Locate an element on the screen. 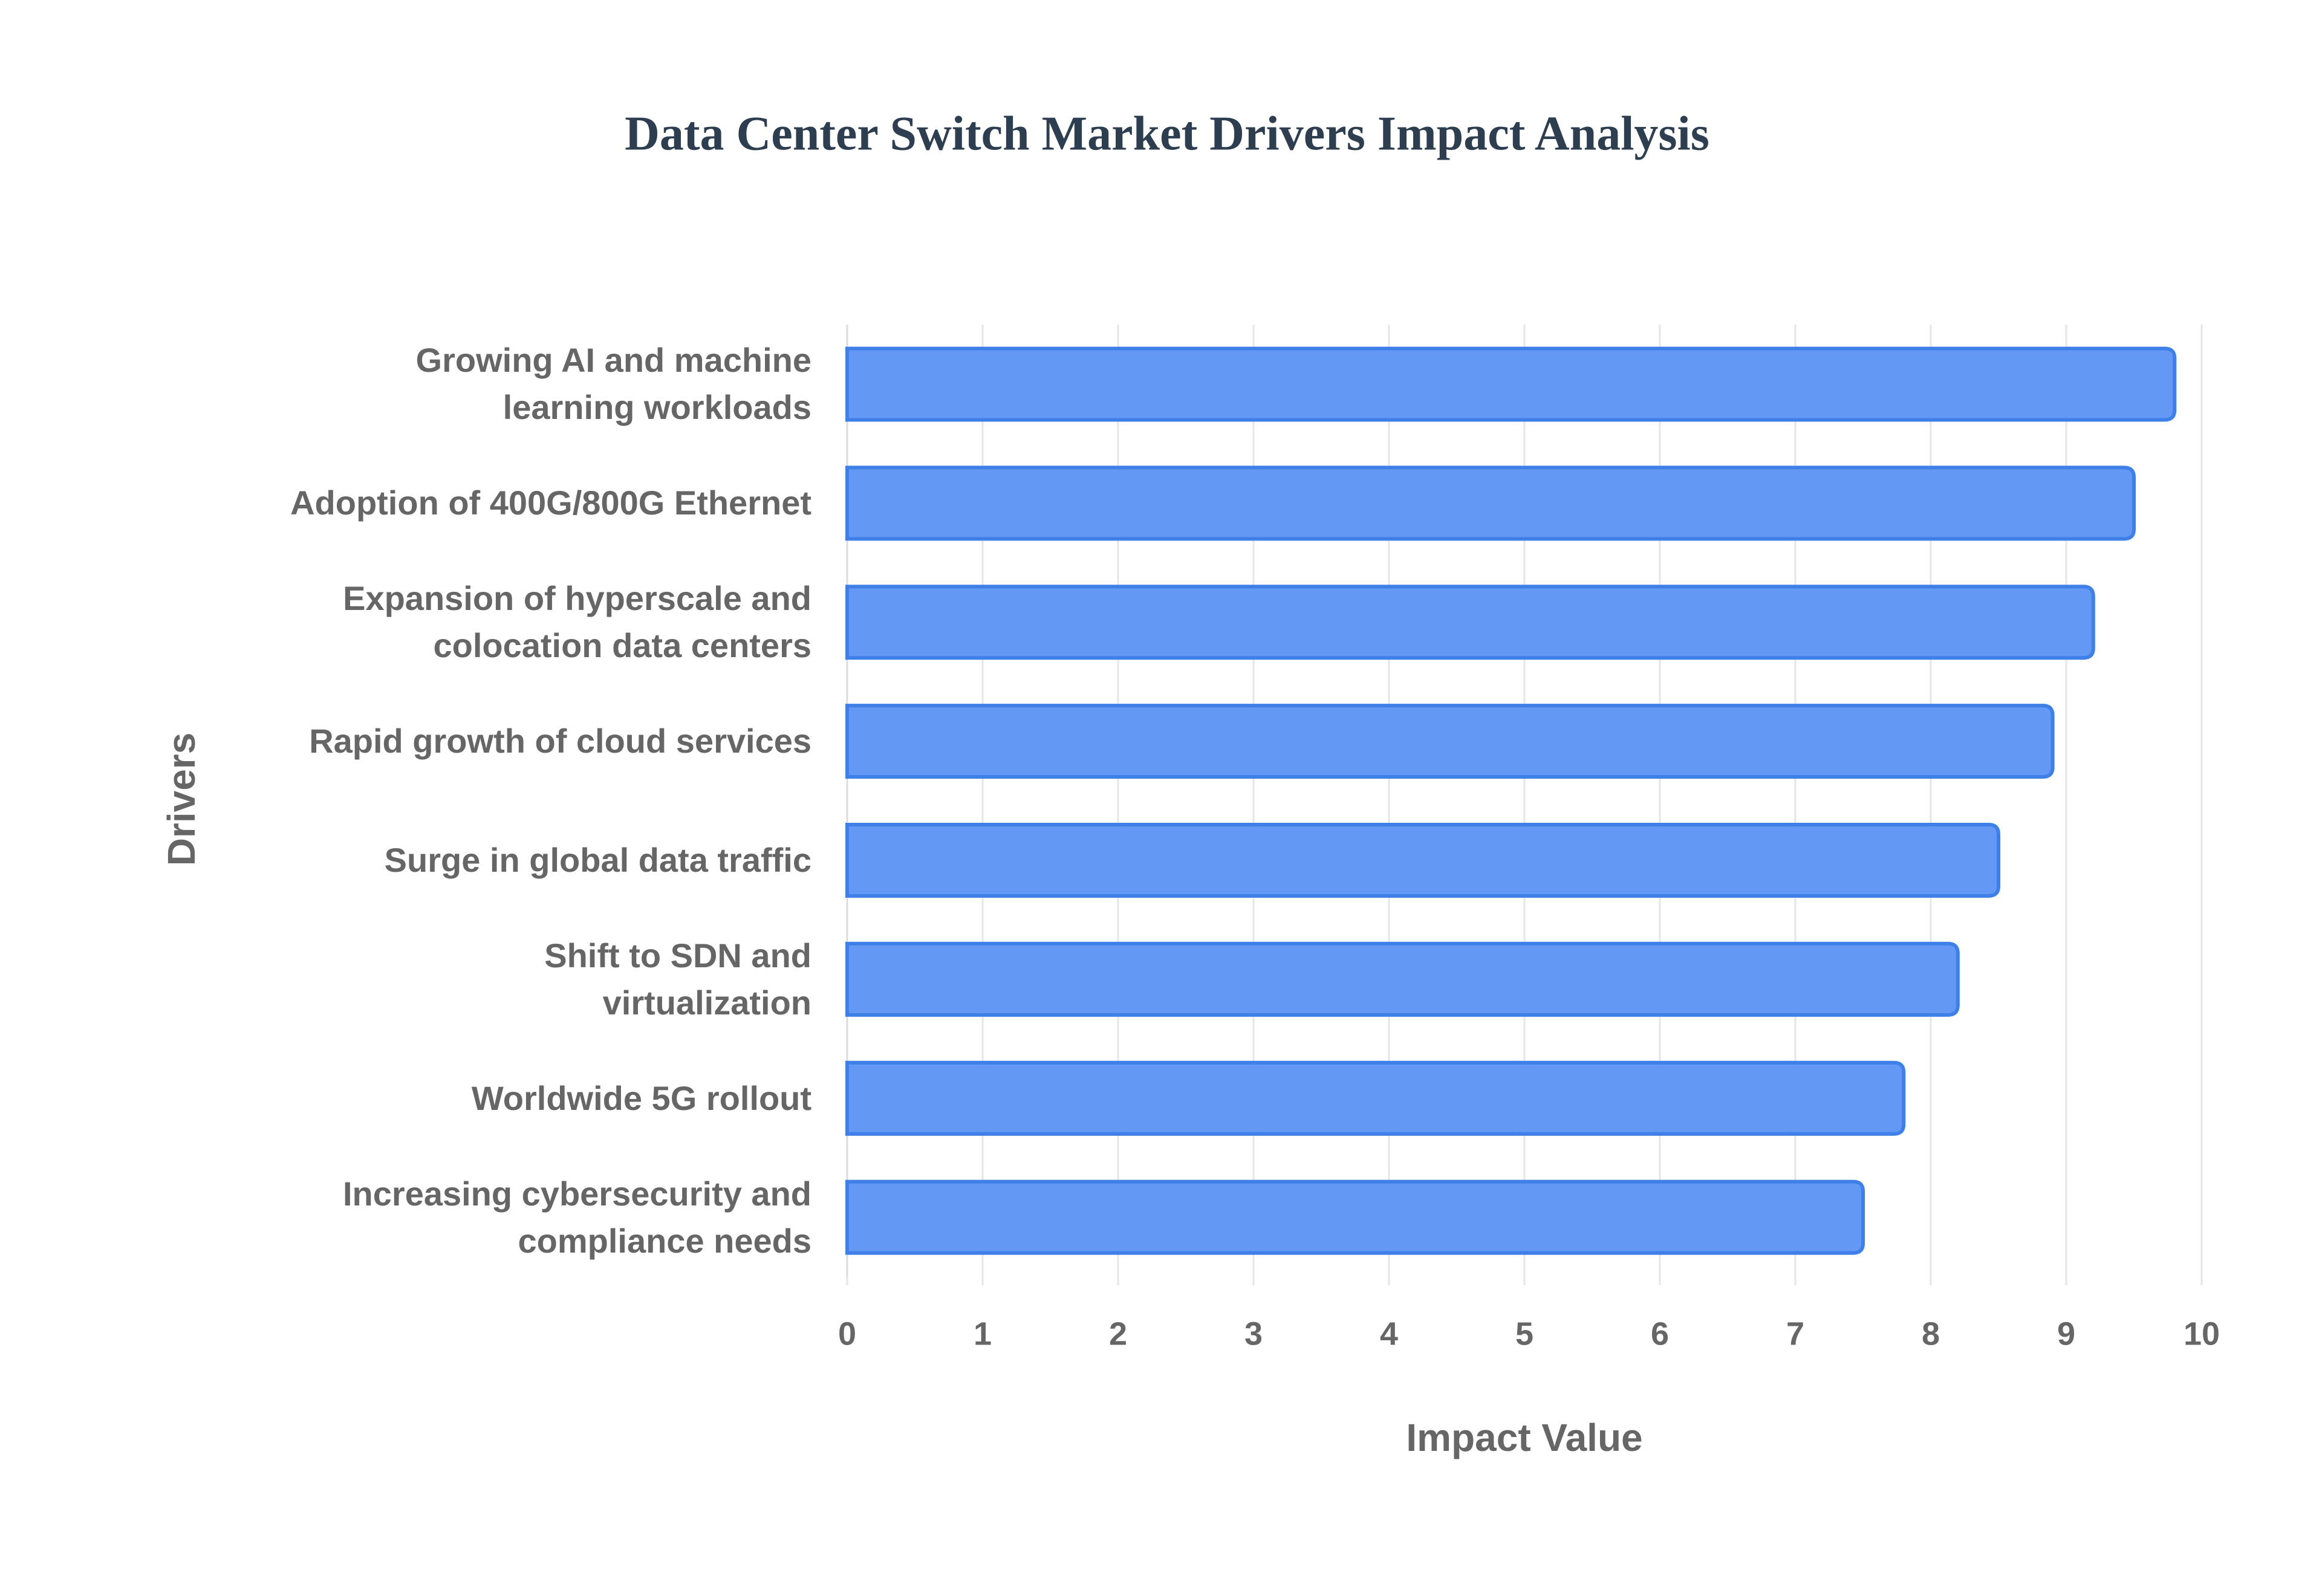 The width and height of the screenshot is (2322, 1596). x-tick-label: 2 is located at coordinates (1118, 1333).